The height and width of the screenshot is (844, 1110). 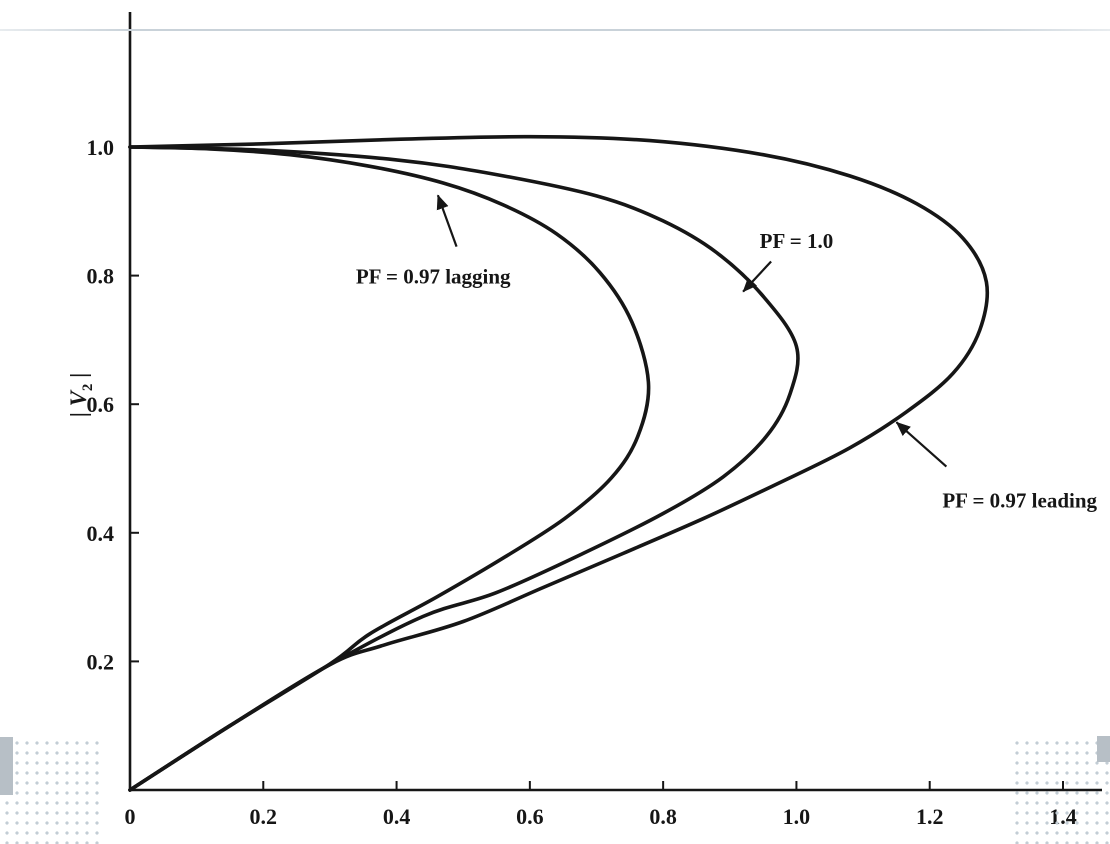 What do you see at coordinates (101, 276) in the screenshot?
I see `y-tick-label: 0.8` at bounding box center [101, 276].